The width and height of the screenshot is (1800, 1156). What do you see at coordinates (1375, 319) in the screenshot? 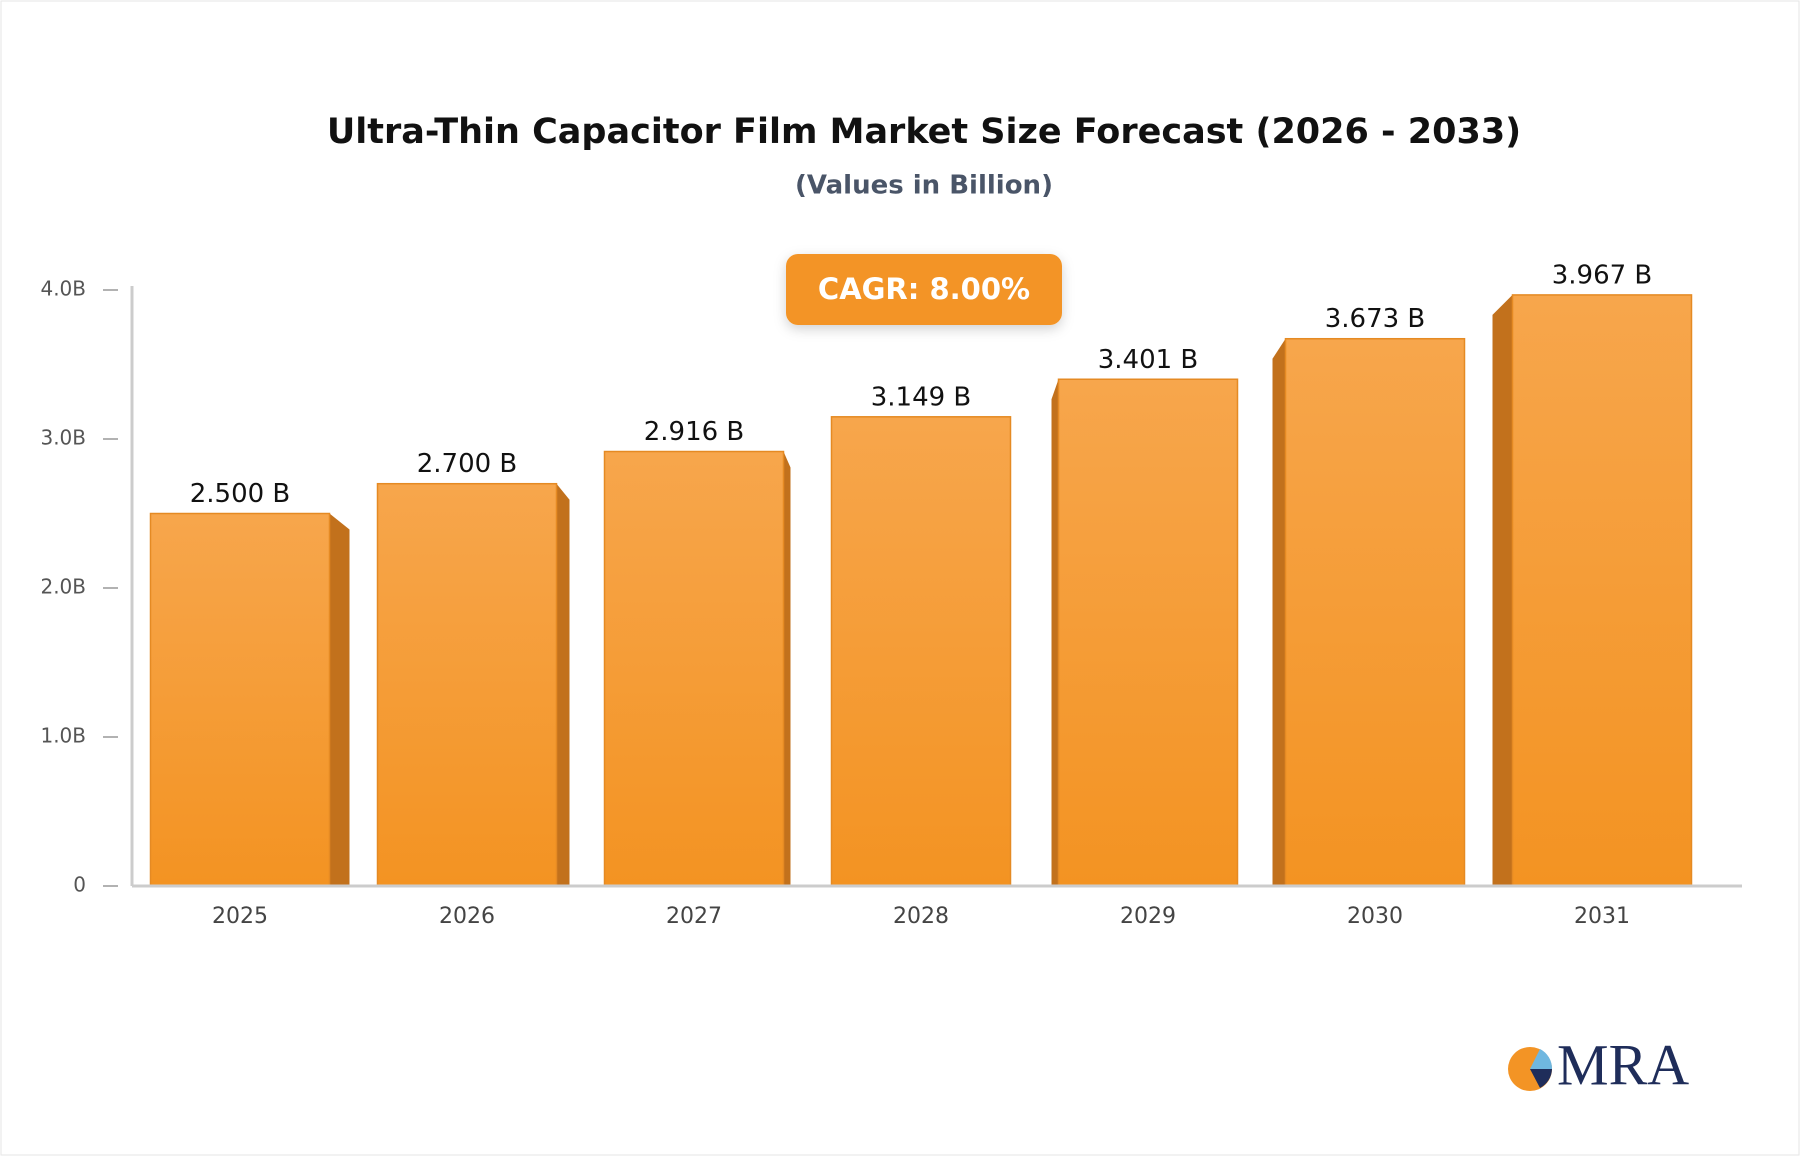
I see `value-label: 3.673 B` at bounding box center [1375, 319].